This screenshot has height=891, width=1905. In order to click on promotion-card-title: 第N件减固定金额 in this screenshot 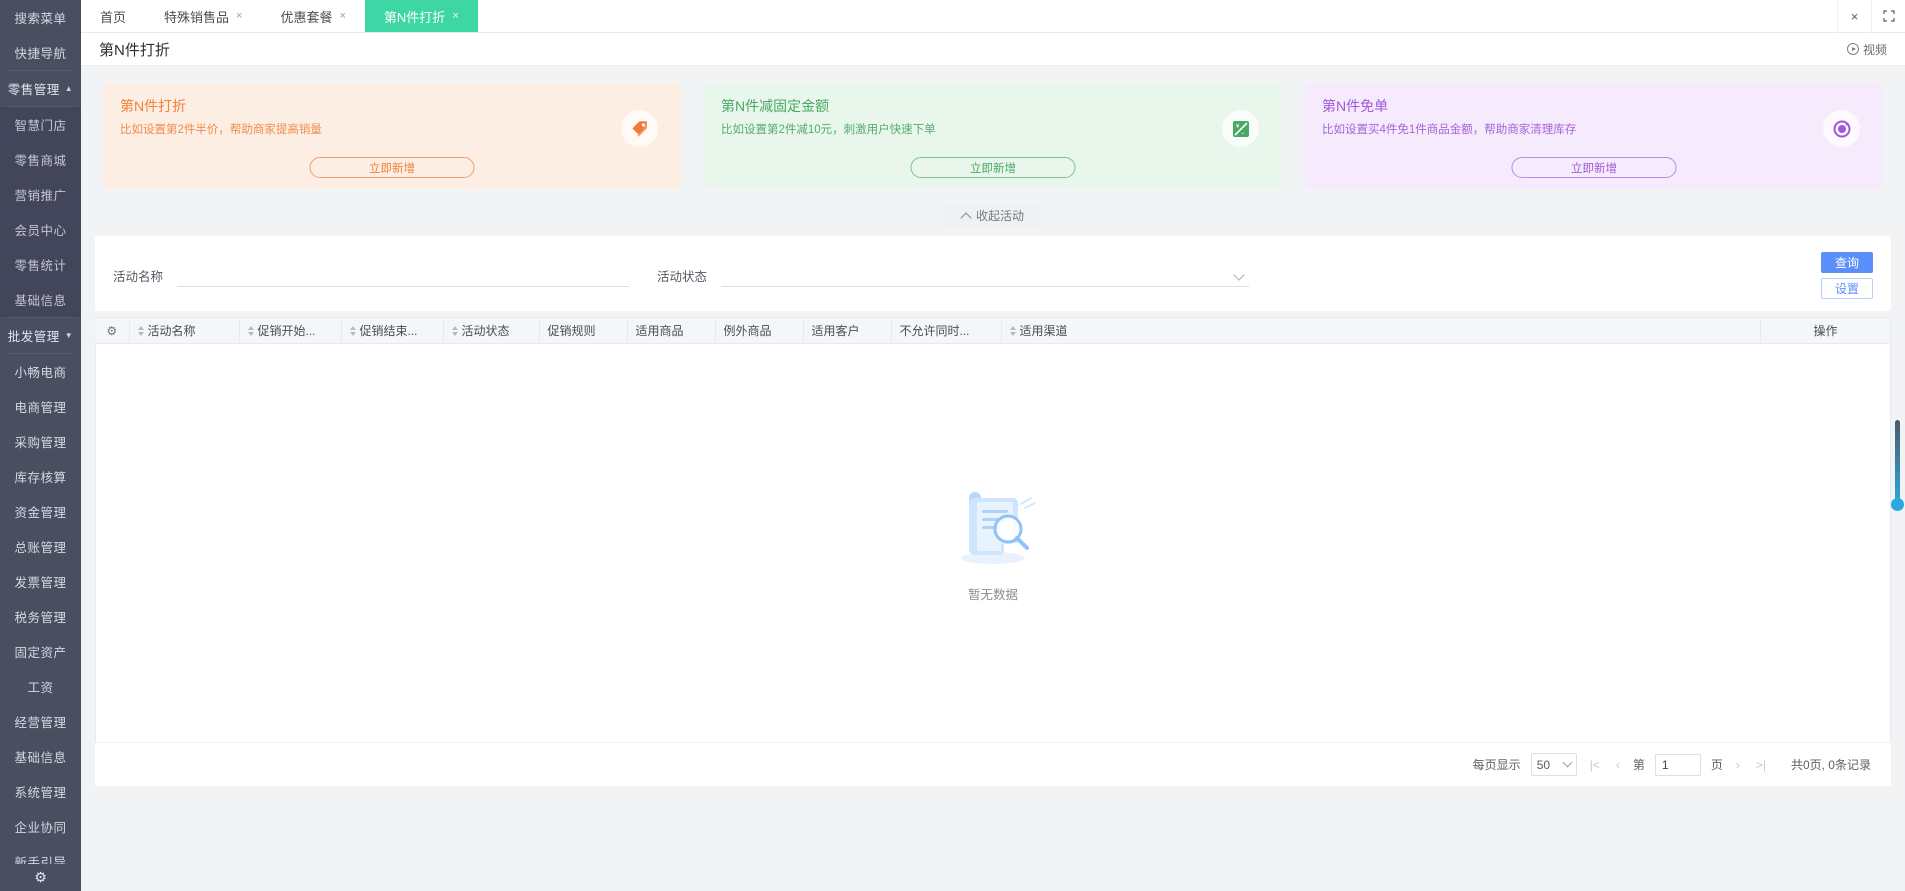, I will do `click(775, 106)`.